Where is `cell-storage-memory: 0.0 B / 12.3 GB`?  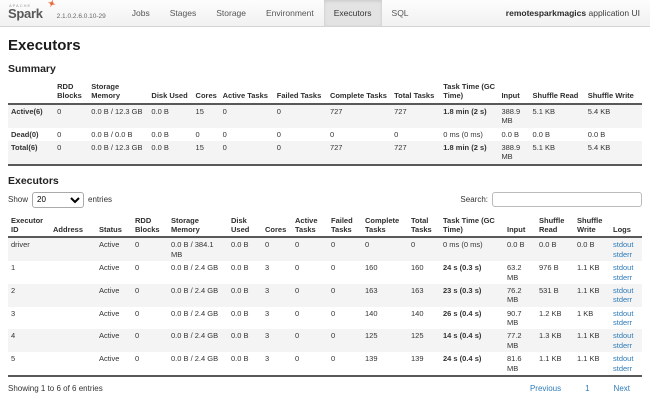 cell-storage-memory: 0.0 B / 12.3 GB is located at coordinates (117, 147).